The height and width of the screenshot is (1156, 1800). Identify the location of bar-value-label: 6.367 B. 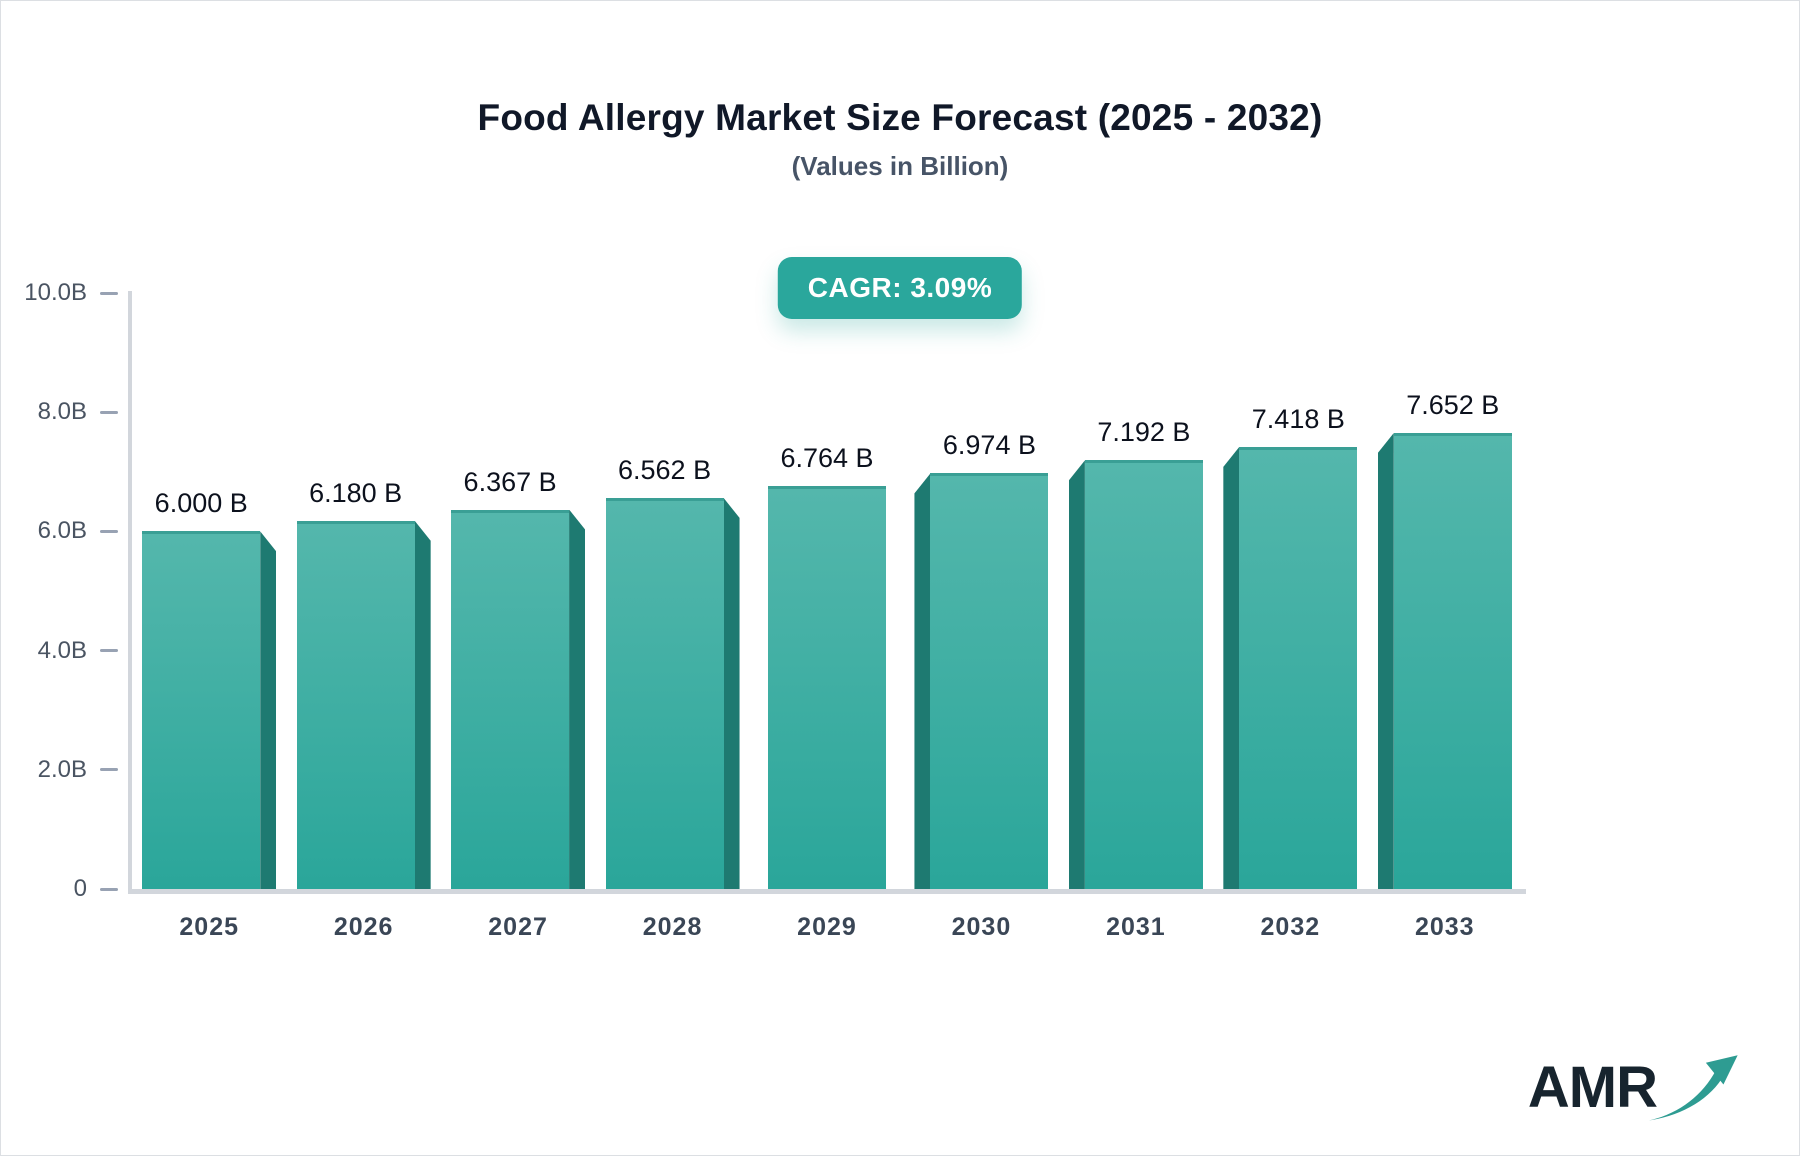
(510, 481).